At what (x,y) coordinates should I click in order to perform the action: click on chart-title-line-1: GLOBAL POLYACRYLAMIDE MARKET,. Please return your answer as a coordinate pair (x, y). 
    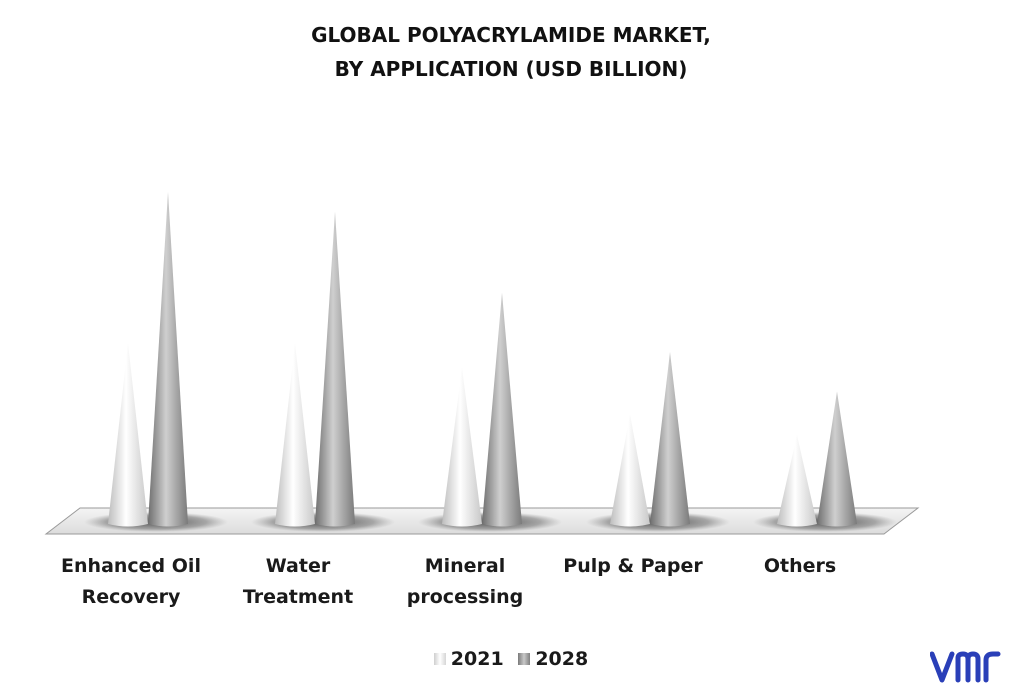
    Looking at the image, I should click on (511, 35).